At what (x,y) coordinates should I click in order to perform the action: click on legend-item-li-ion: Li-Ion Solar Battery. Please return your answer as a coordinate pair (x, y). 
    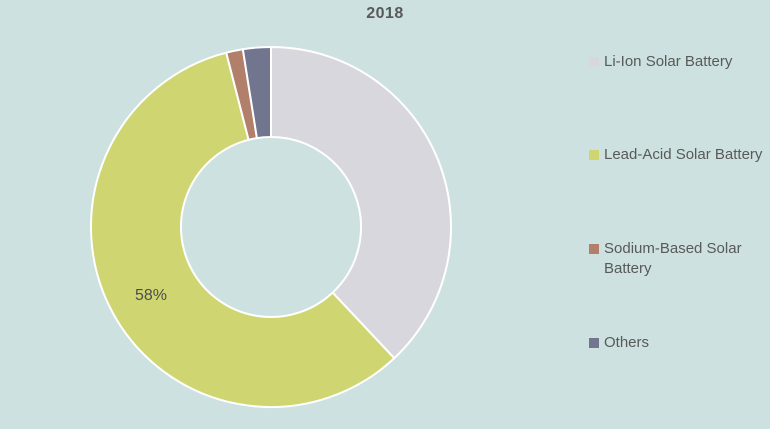
    Looking at the image, I should click on (660, 62).